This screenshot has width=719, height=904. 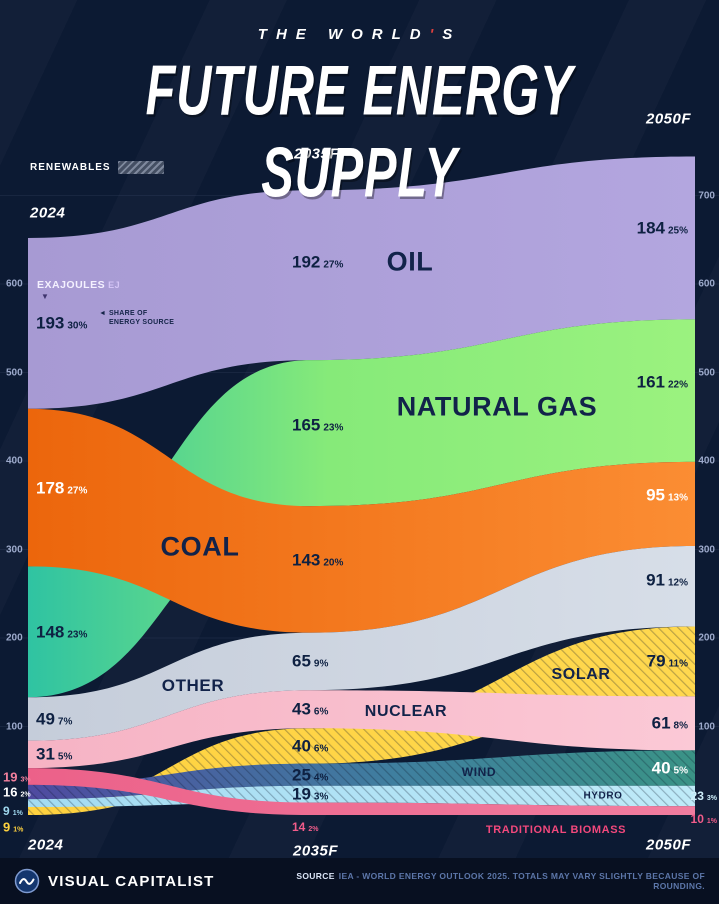 I want to click on value-traditional-biomass-2035F: 14 2%, so click(x=305, y=826).